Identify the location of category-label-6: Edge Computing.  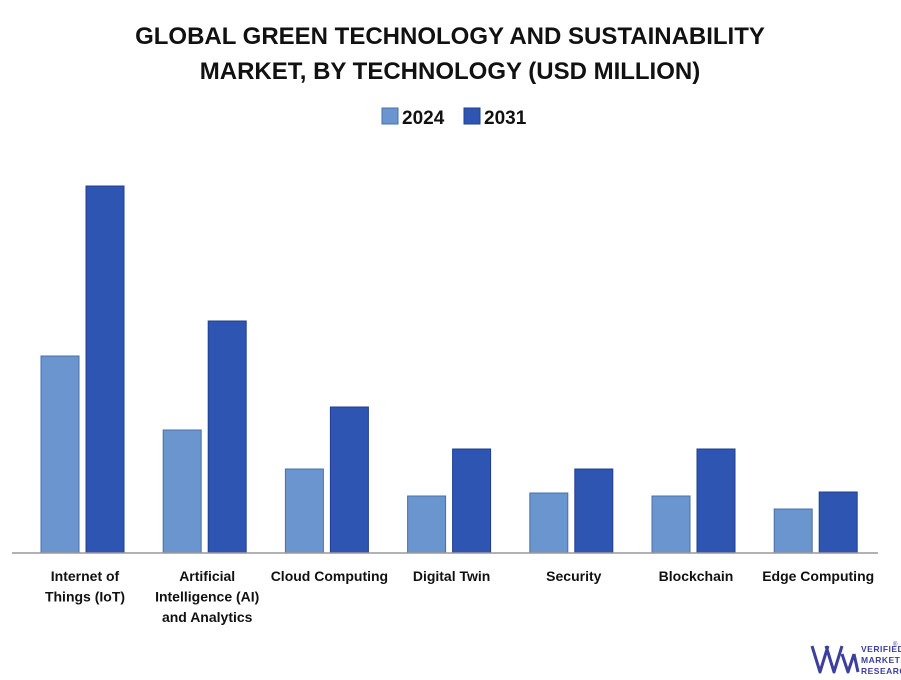
(818, 576).